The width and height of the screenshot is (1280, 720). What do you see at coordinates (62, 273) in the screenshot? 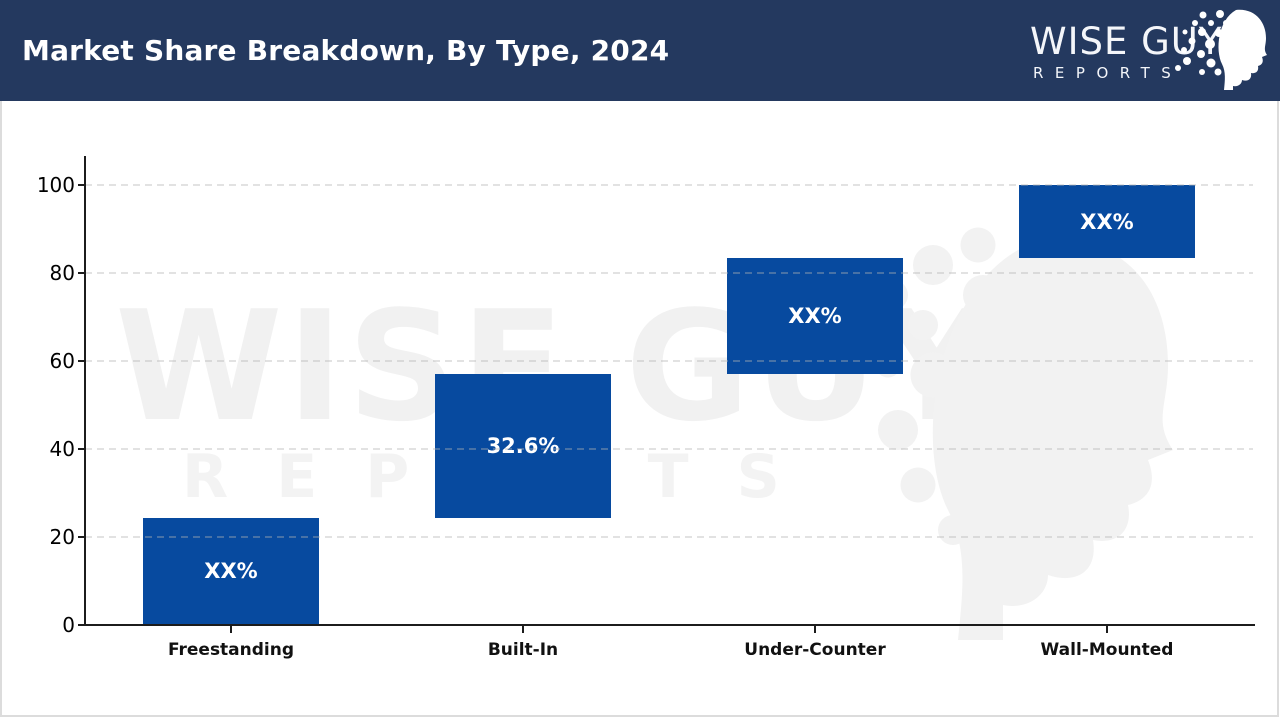
I see `y-tick-label: 80` at bounding box center [62, 273].